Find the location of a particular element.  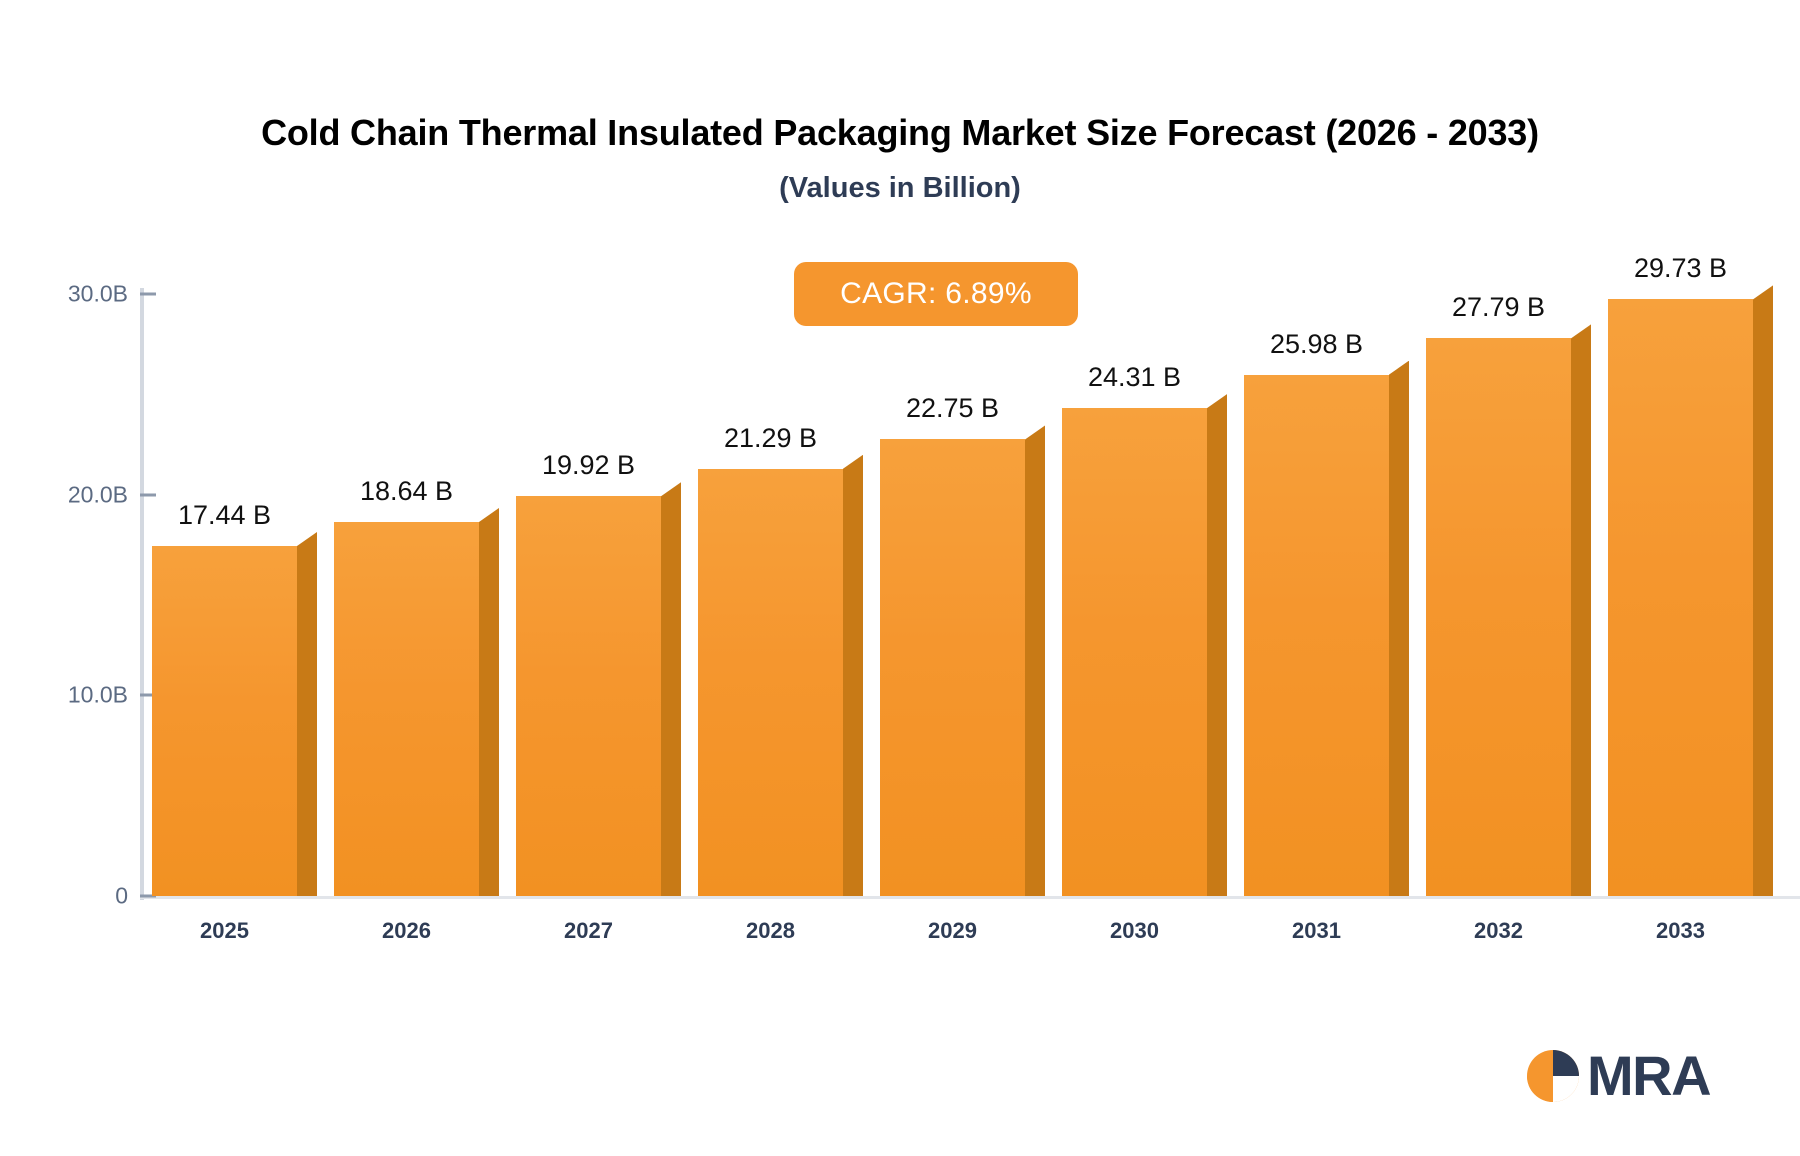

bar-value-label: 29.73 B is located at coordinates (1680, 268).